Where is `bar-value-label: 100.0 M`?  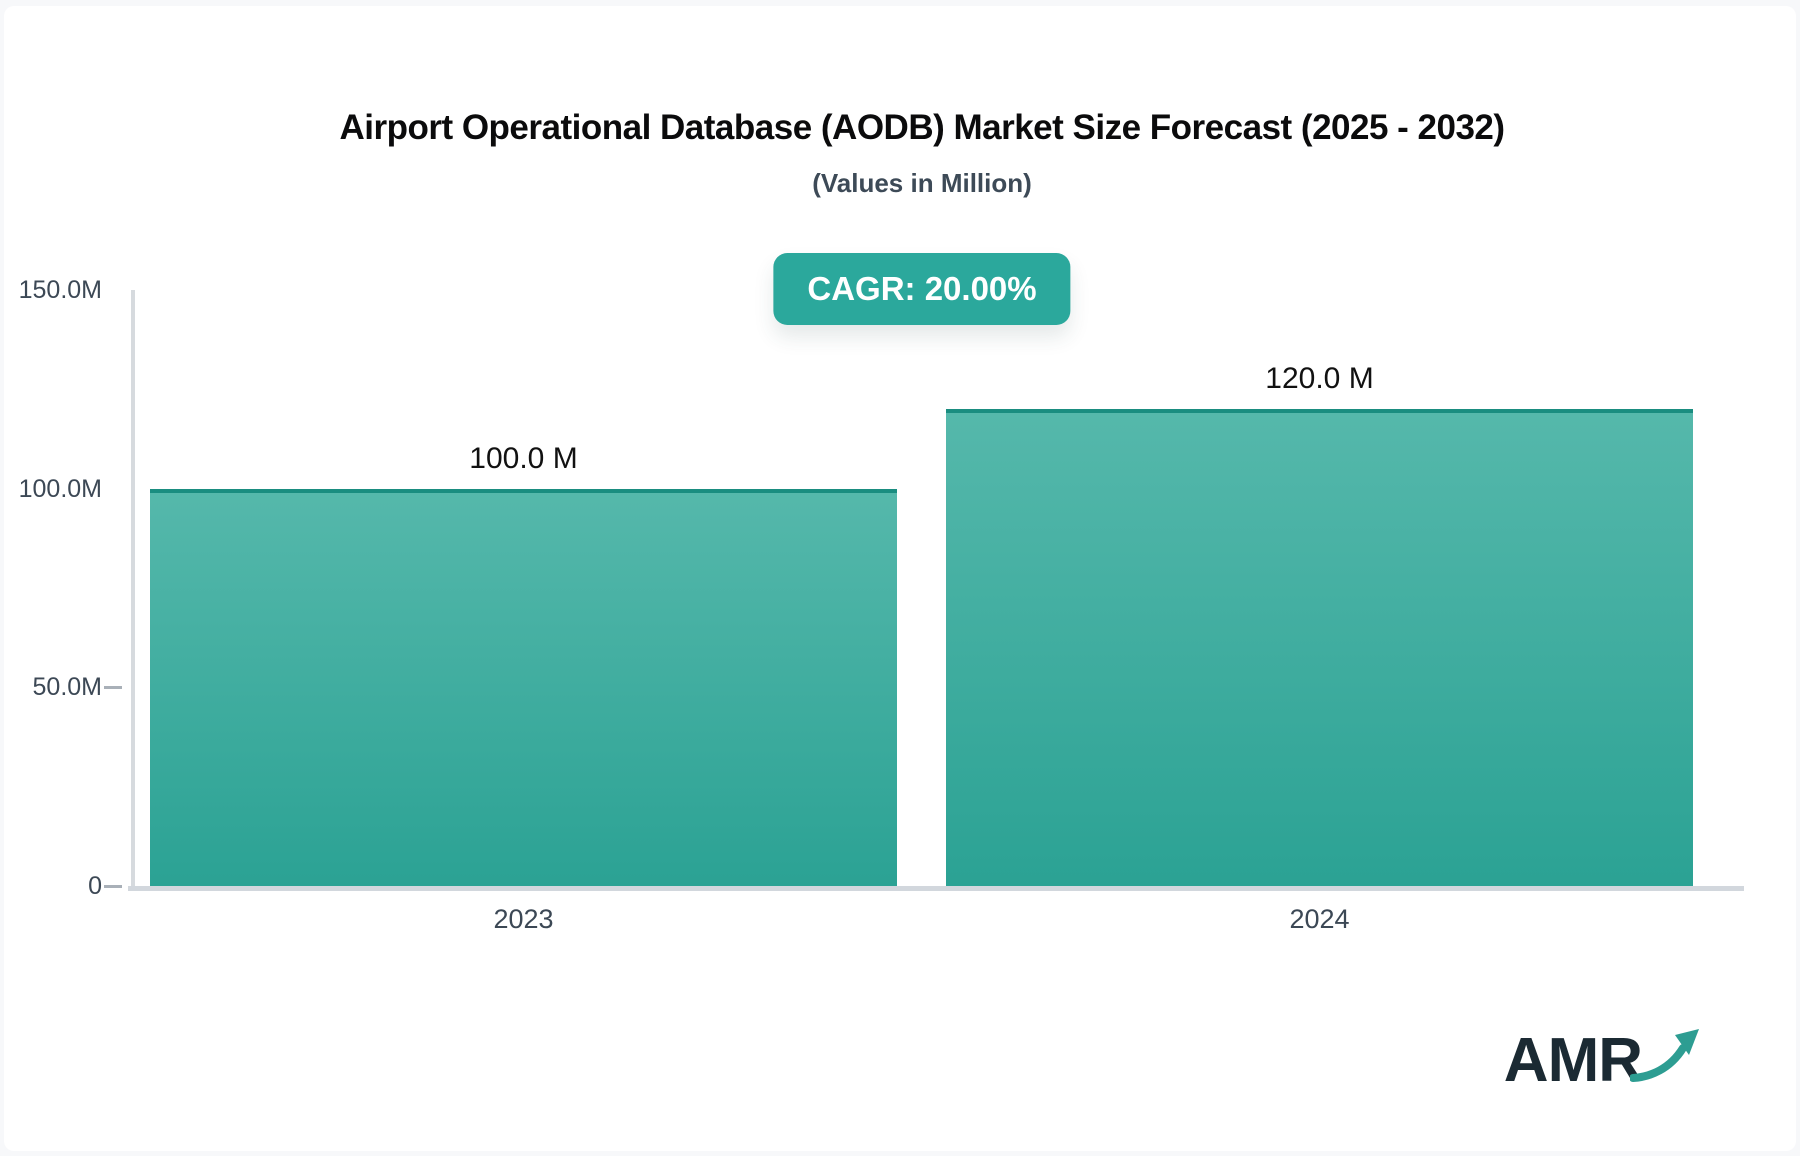
bar-value-label: 100.0 M is located at coordinates (523, 458).